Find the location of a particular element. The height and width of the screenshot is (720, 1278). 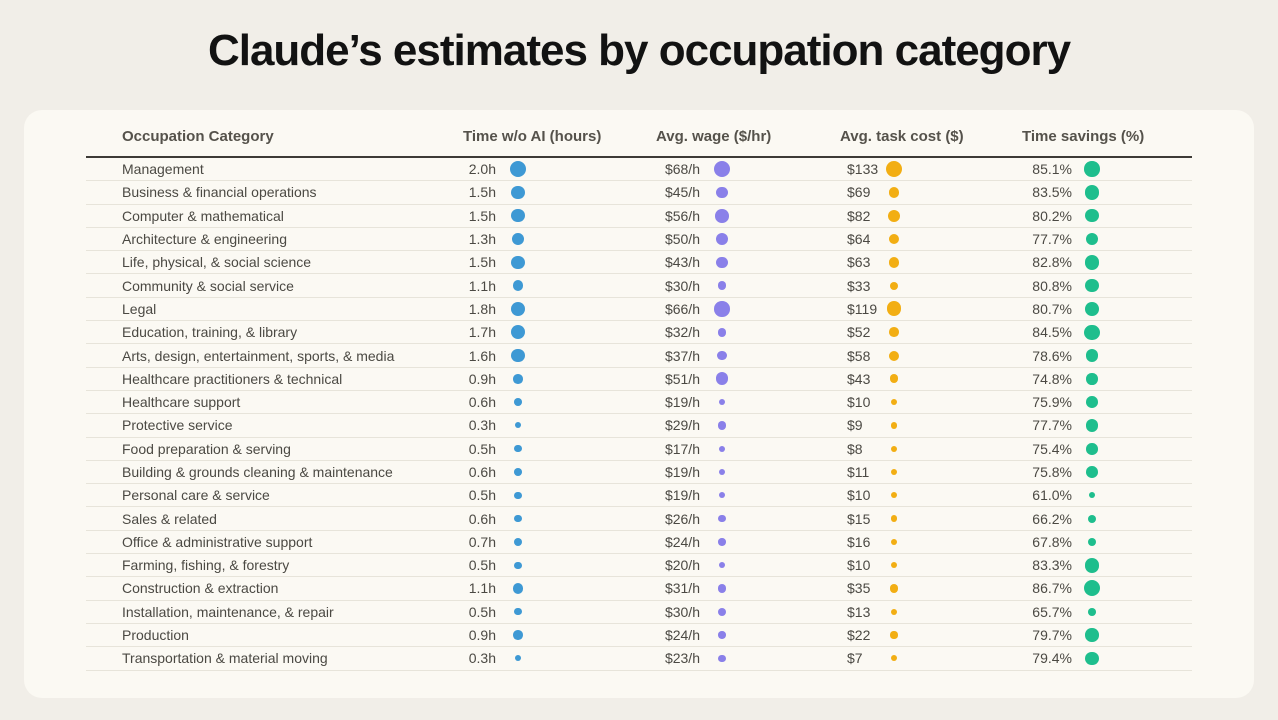

avg-wage-cell: $24/h is located at coordinates (730, 542).